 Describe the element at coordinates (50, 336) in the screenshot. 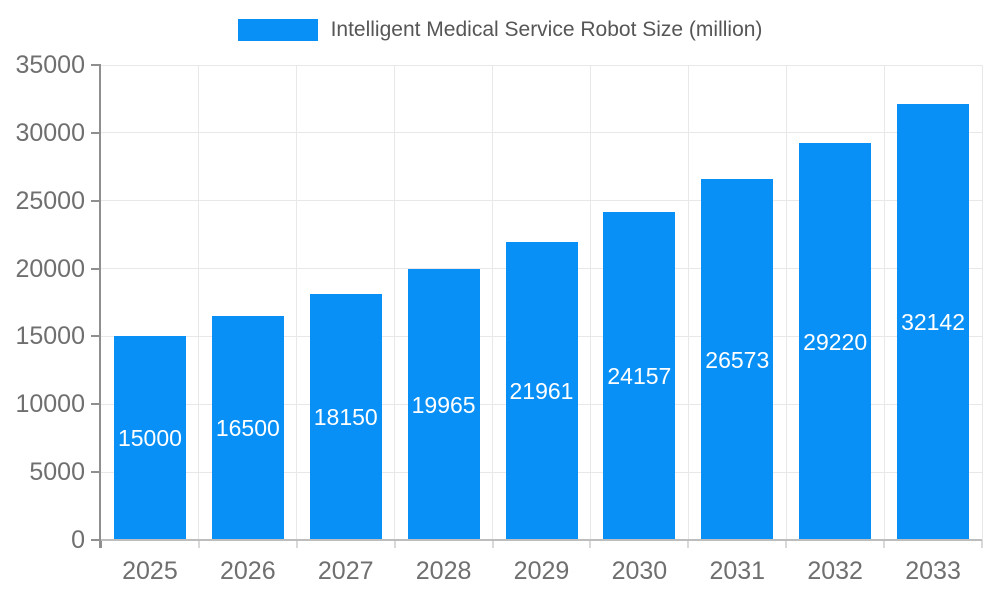

I see `y-axis-tick-label: 15000` at that location.